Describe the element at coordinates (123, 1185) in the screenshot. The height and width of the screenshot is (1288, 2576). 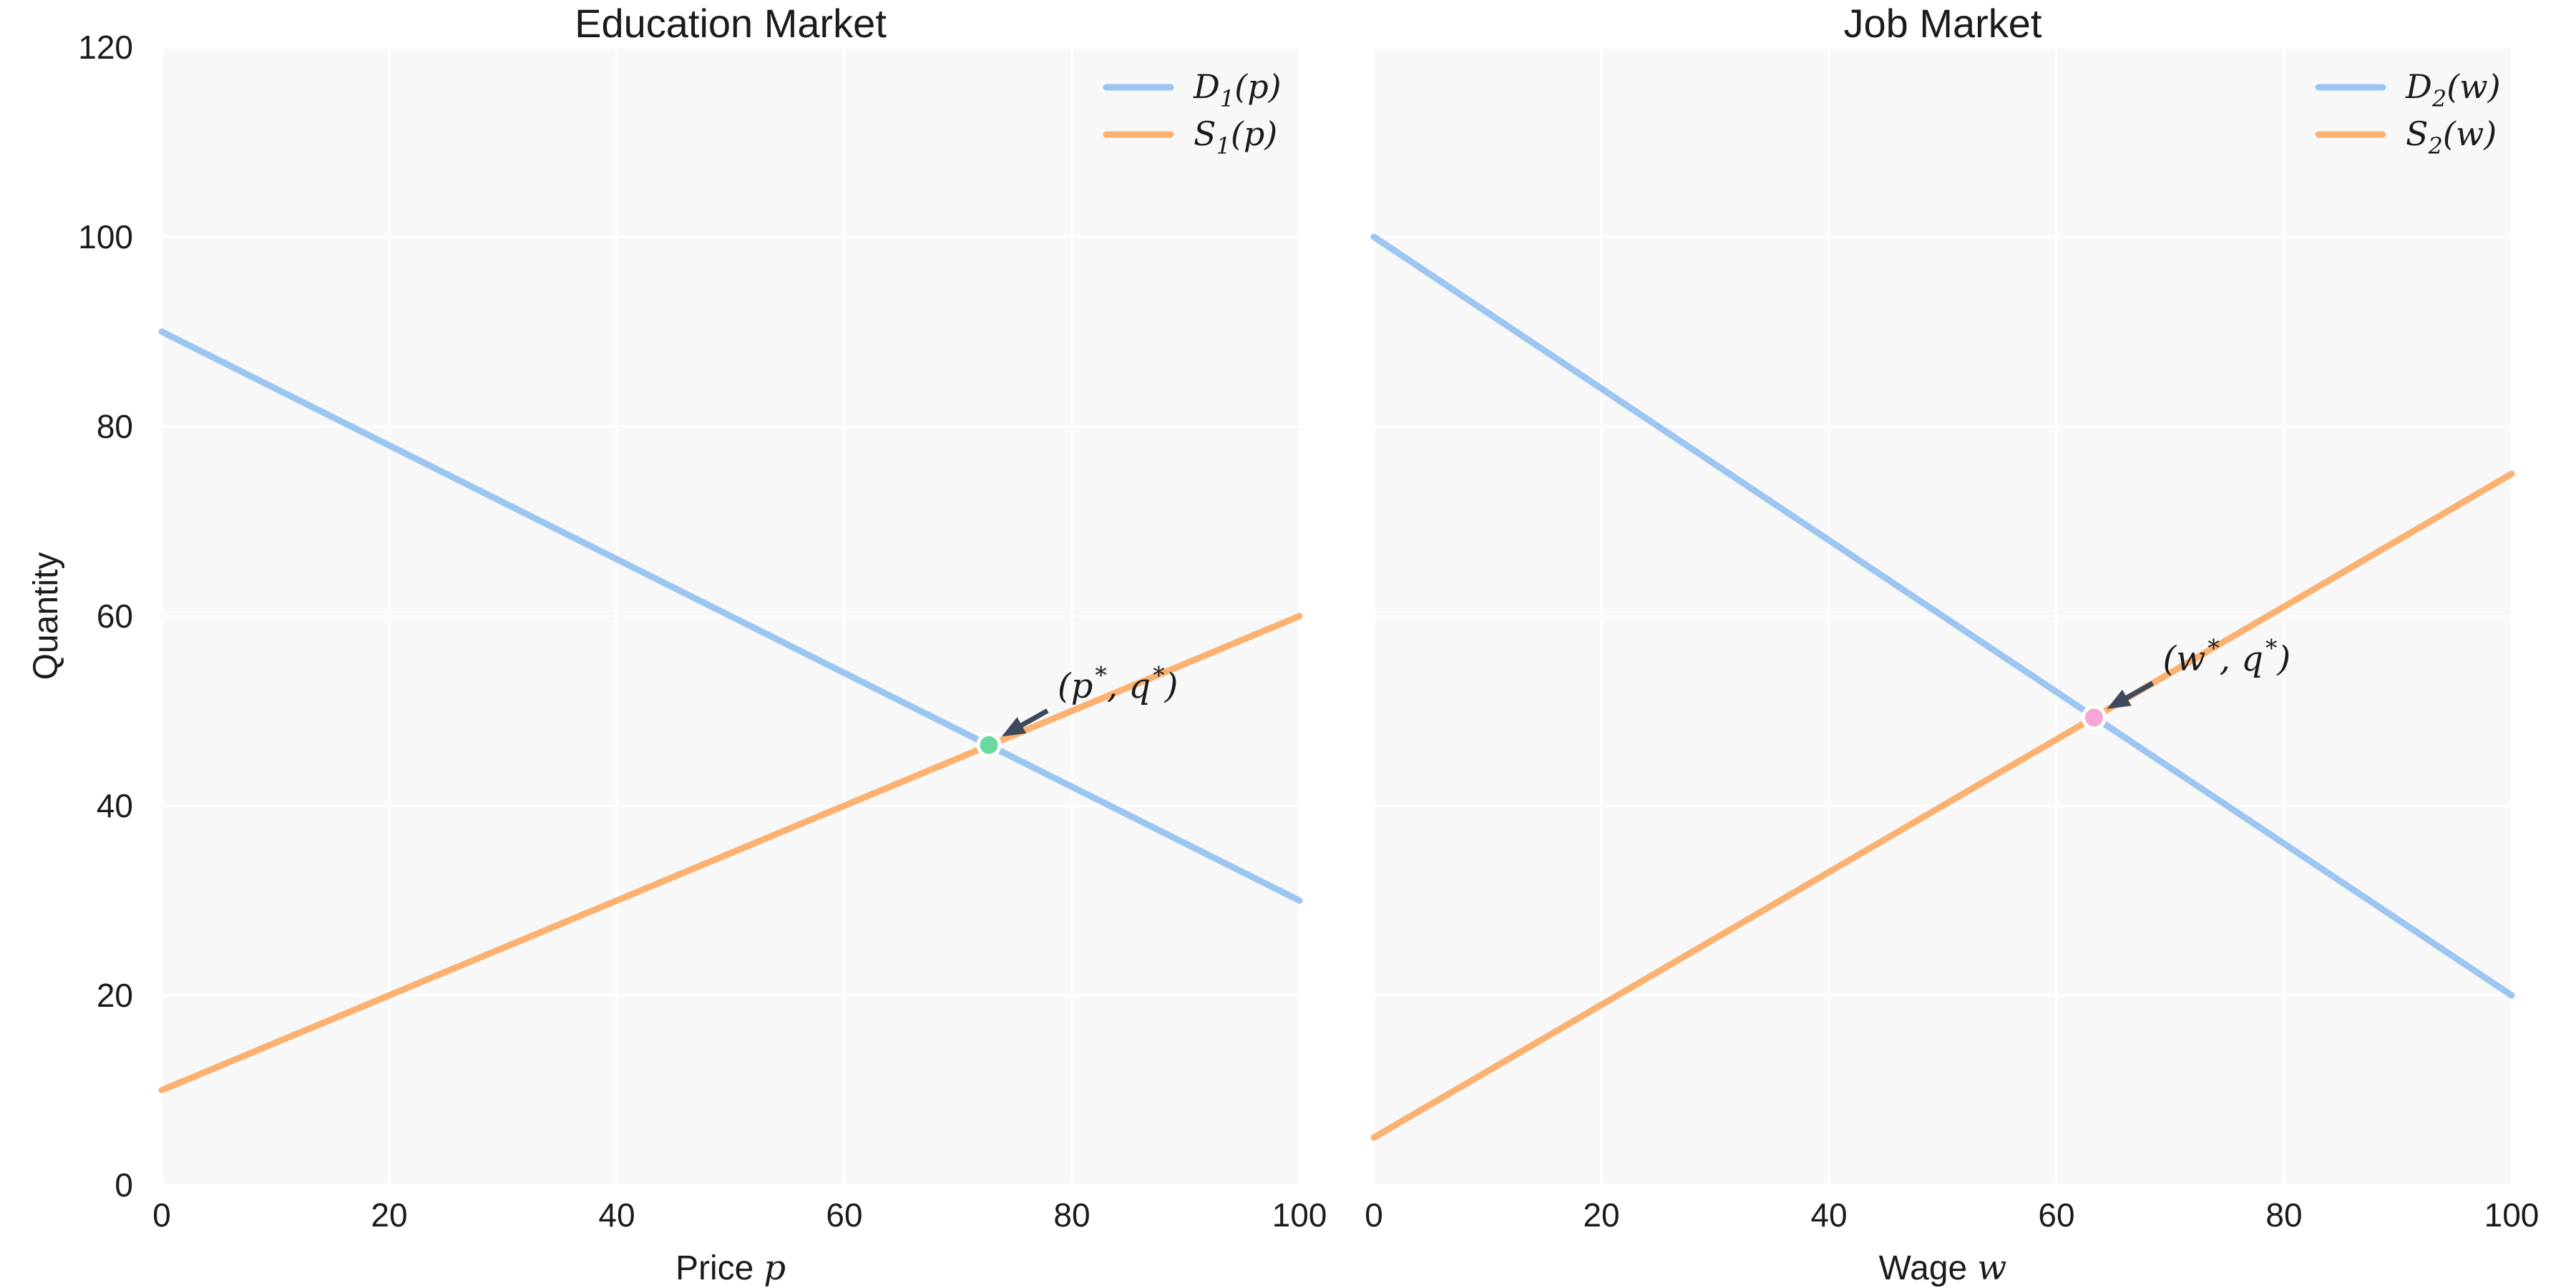
I see `y-tick-label: 0` at that location.